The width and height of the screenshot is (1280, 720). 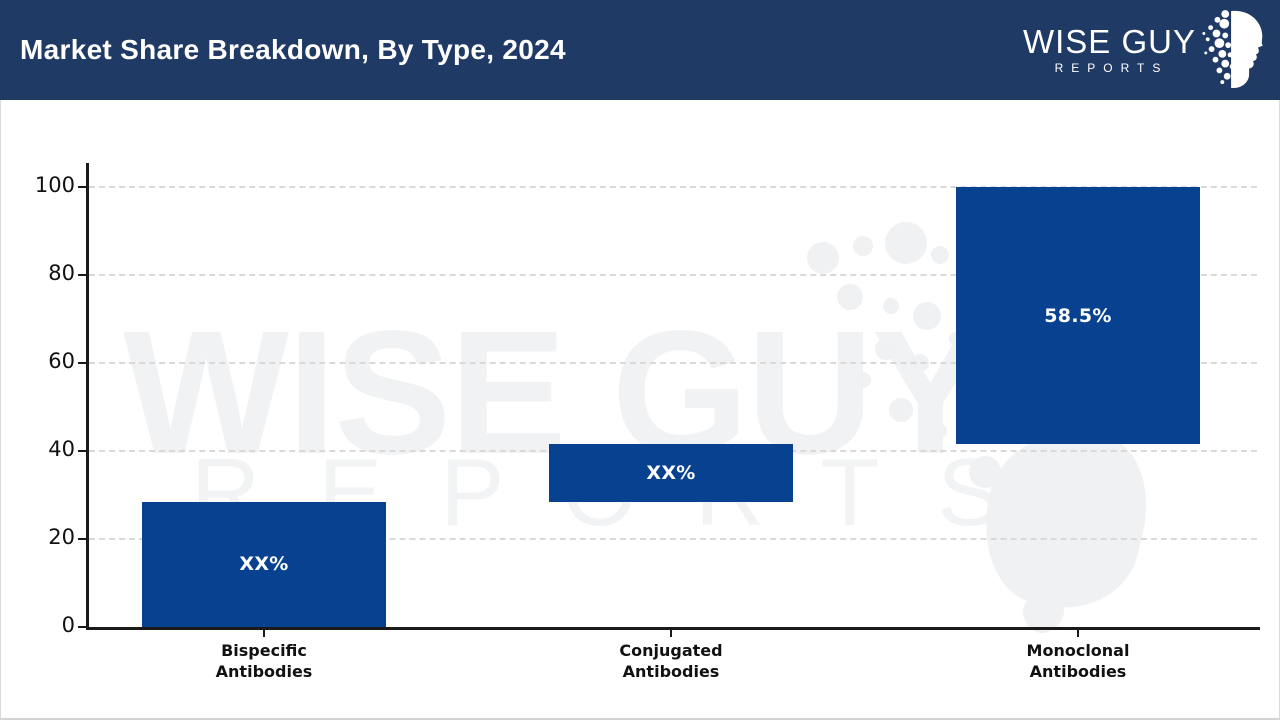 I want to click on logo-text: WISE GUY REPORTS, so click(x=1109, y=50).